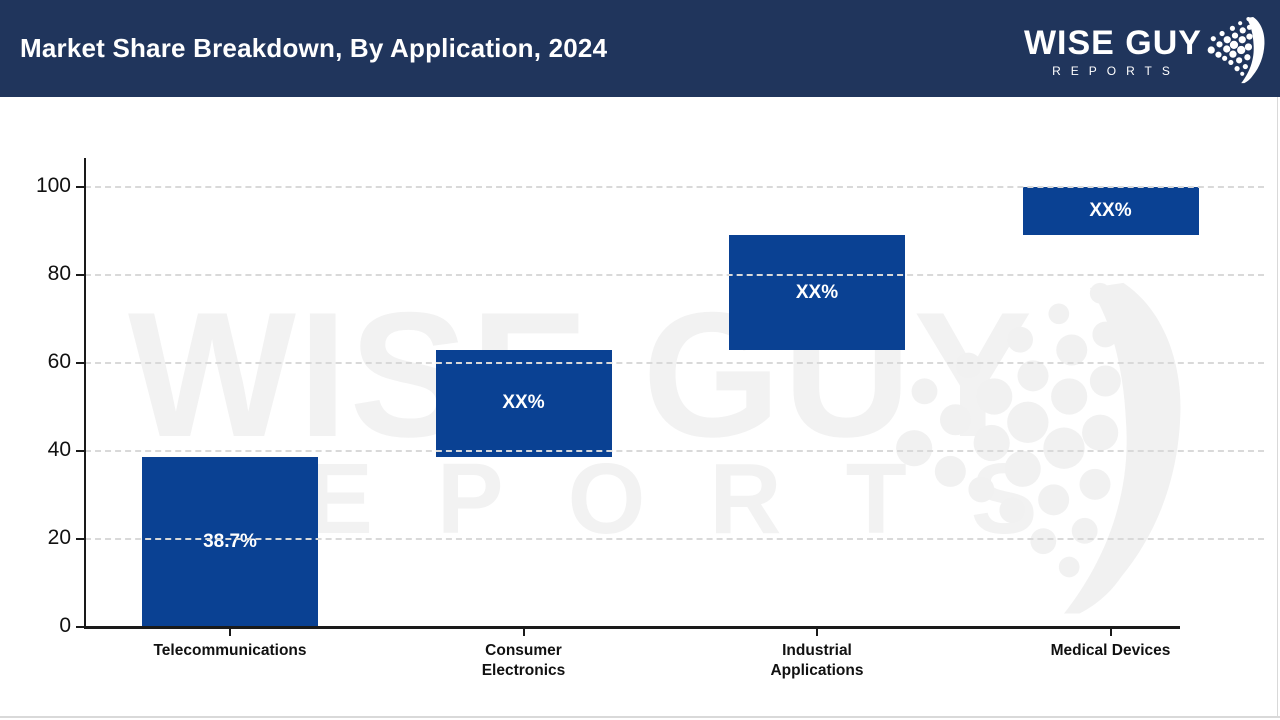 Image resolution: width=1280 pixels, height=720 pixels. I want to click on category-label-0: Telecommunications, so click(230, 650).